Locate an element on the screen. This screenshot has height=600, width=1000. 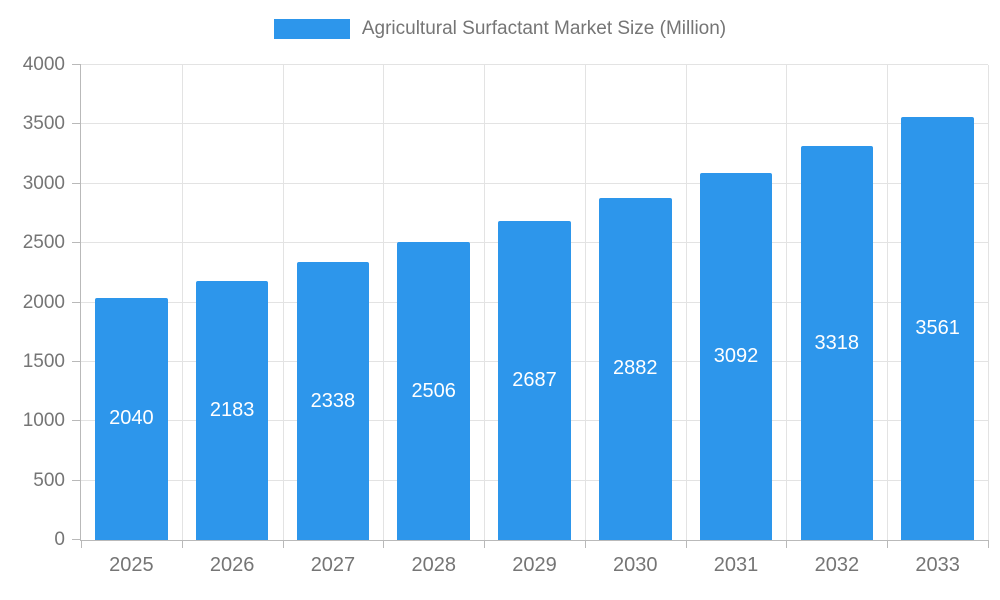
bar-slot: 2183 is located at coordinates (232, 302).